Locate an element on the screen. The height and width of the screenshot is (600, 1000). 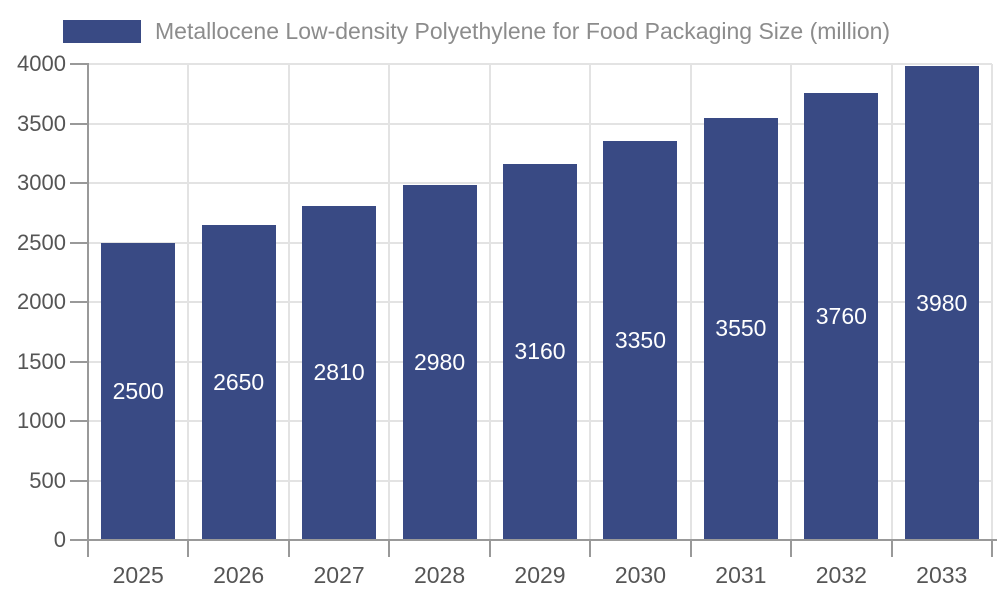
bar-value-label: 2650 is located at coordinates (239, 381).